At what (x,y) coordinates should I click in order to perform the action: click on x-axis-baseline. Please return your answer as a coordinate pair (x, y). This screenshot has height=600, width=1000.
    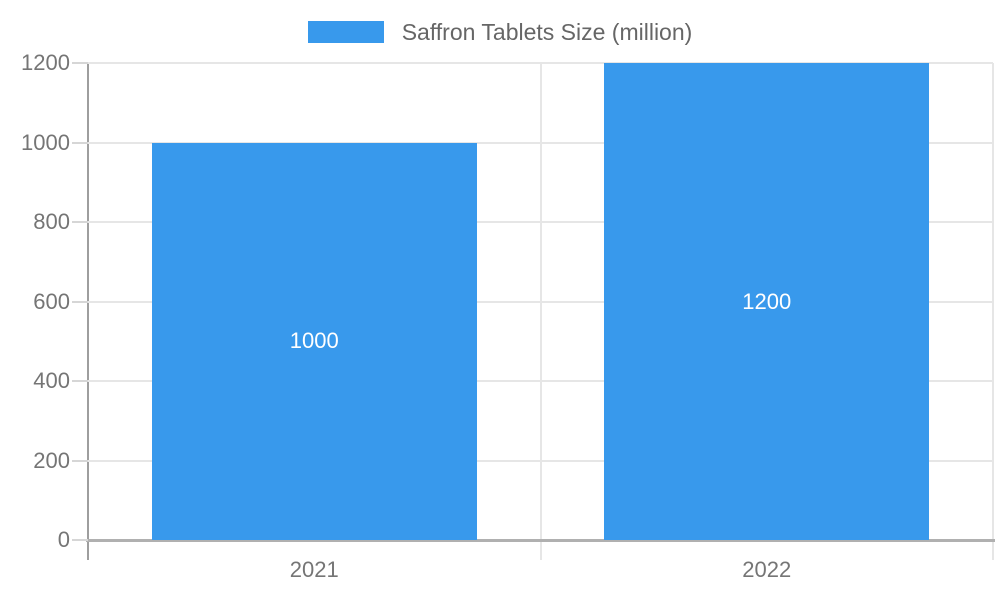
    Looking at the image, I should click on (540, 540).